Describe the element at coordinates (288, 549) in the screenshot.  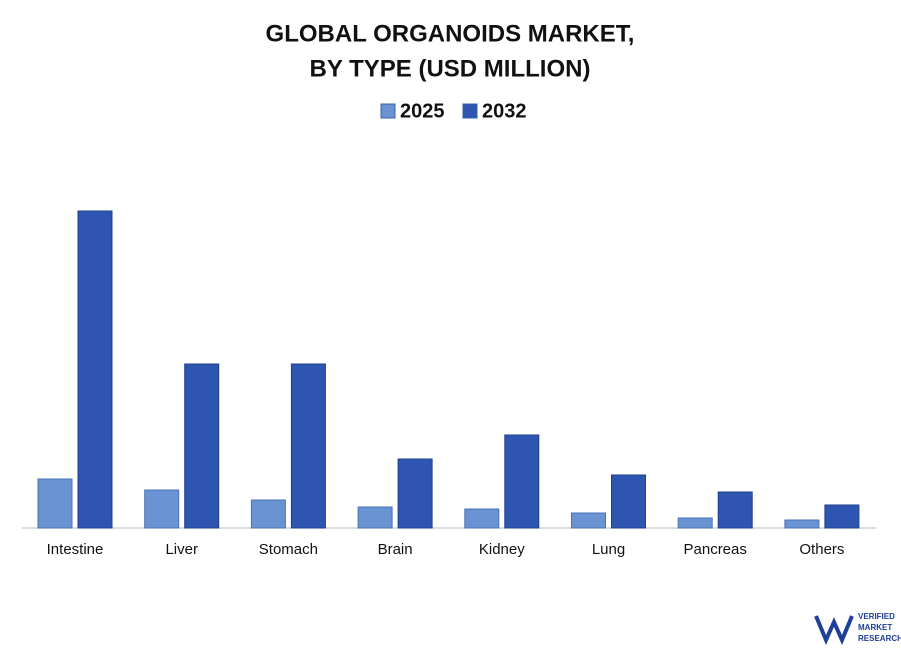
I see `x-tick-label: Stomach` at that location.